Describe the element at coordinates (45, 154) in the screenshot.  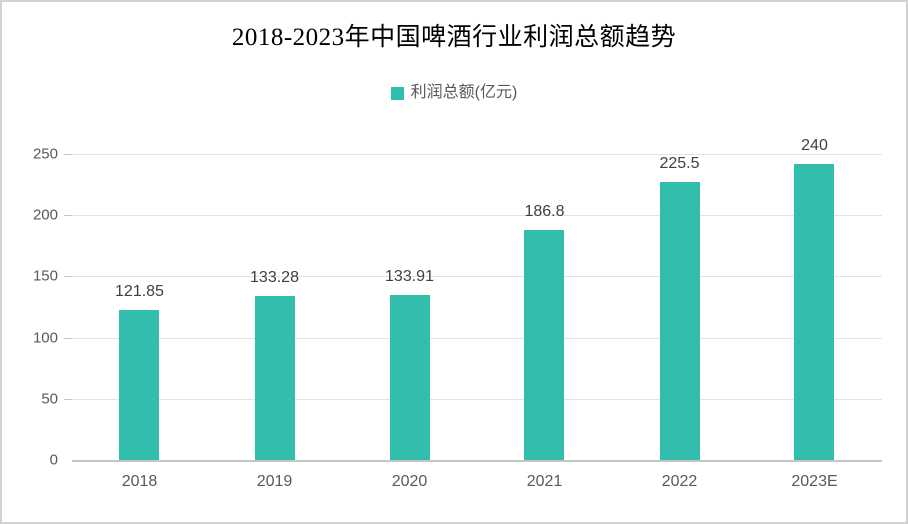
I see `y-axis-label: 250` at that location.